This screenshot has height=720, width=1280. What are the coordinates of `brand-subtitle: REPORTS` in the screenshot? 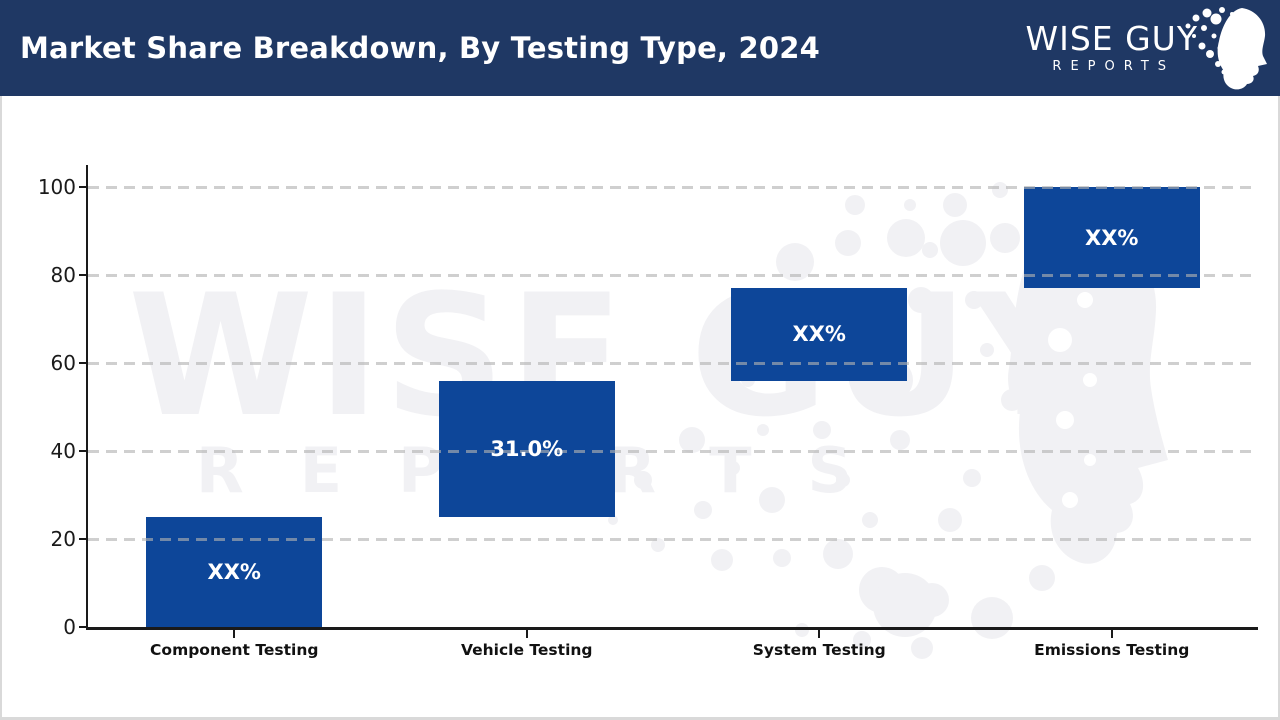 It's located at (1114, 66).